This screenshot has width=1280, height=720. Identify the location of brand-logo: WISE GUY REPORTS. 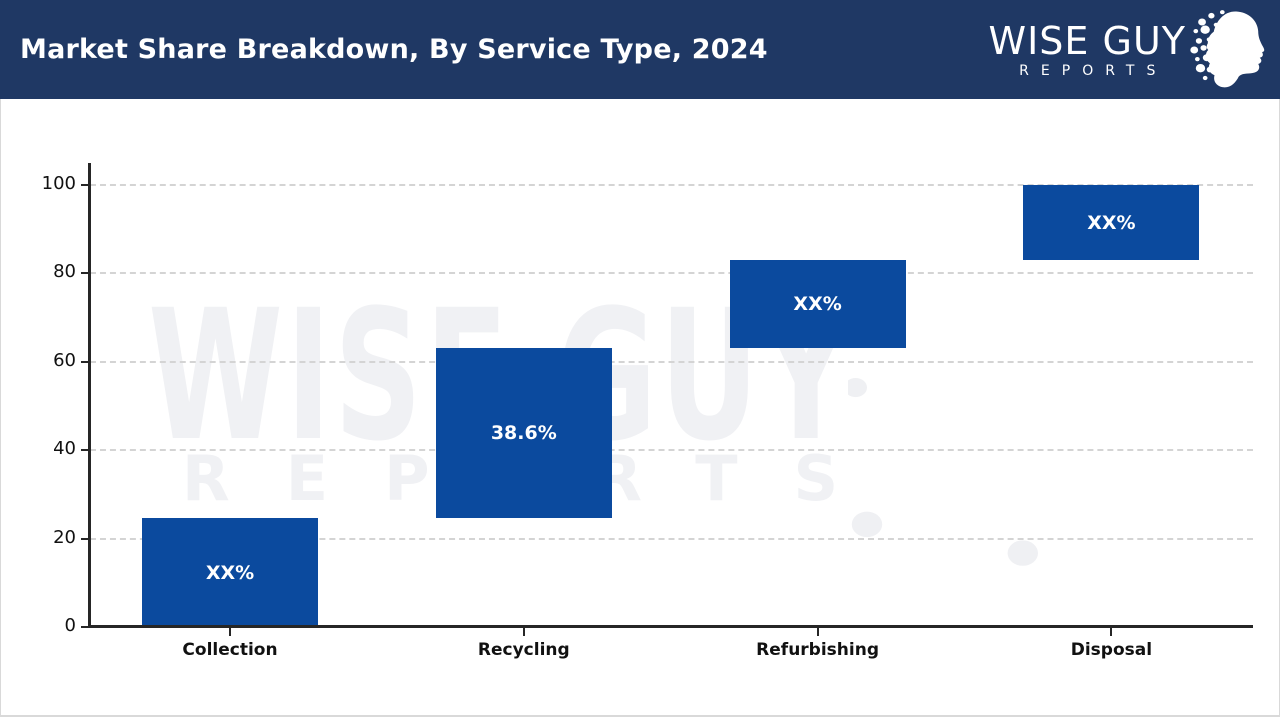
(1127, 50).